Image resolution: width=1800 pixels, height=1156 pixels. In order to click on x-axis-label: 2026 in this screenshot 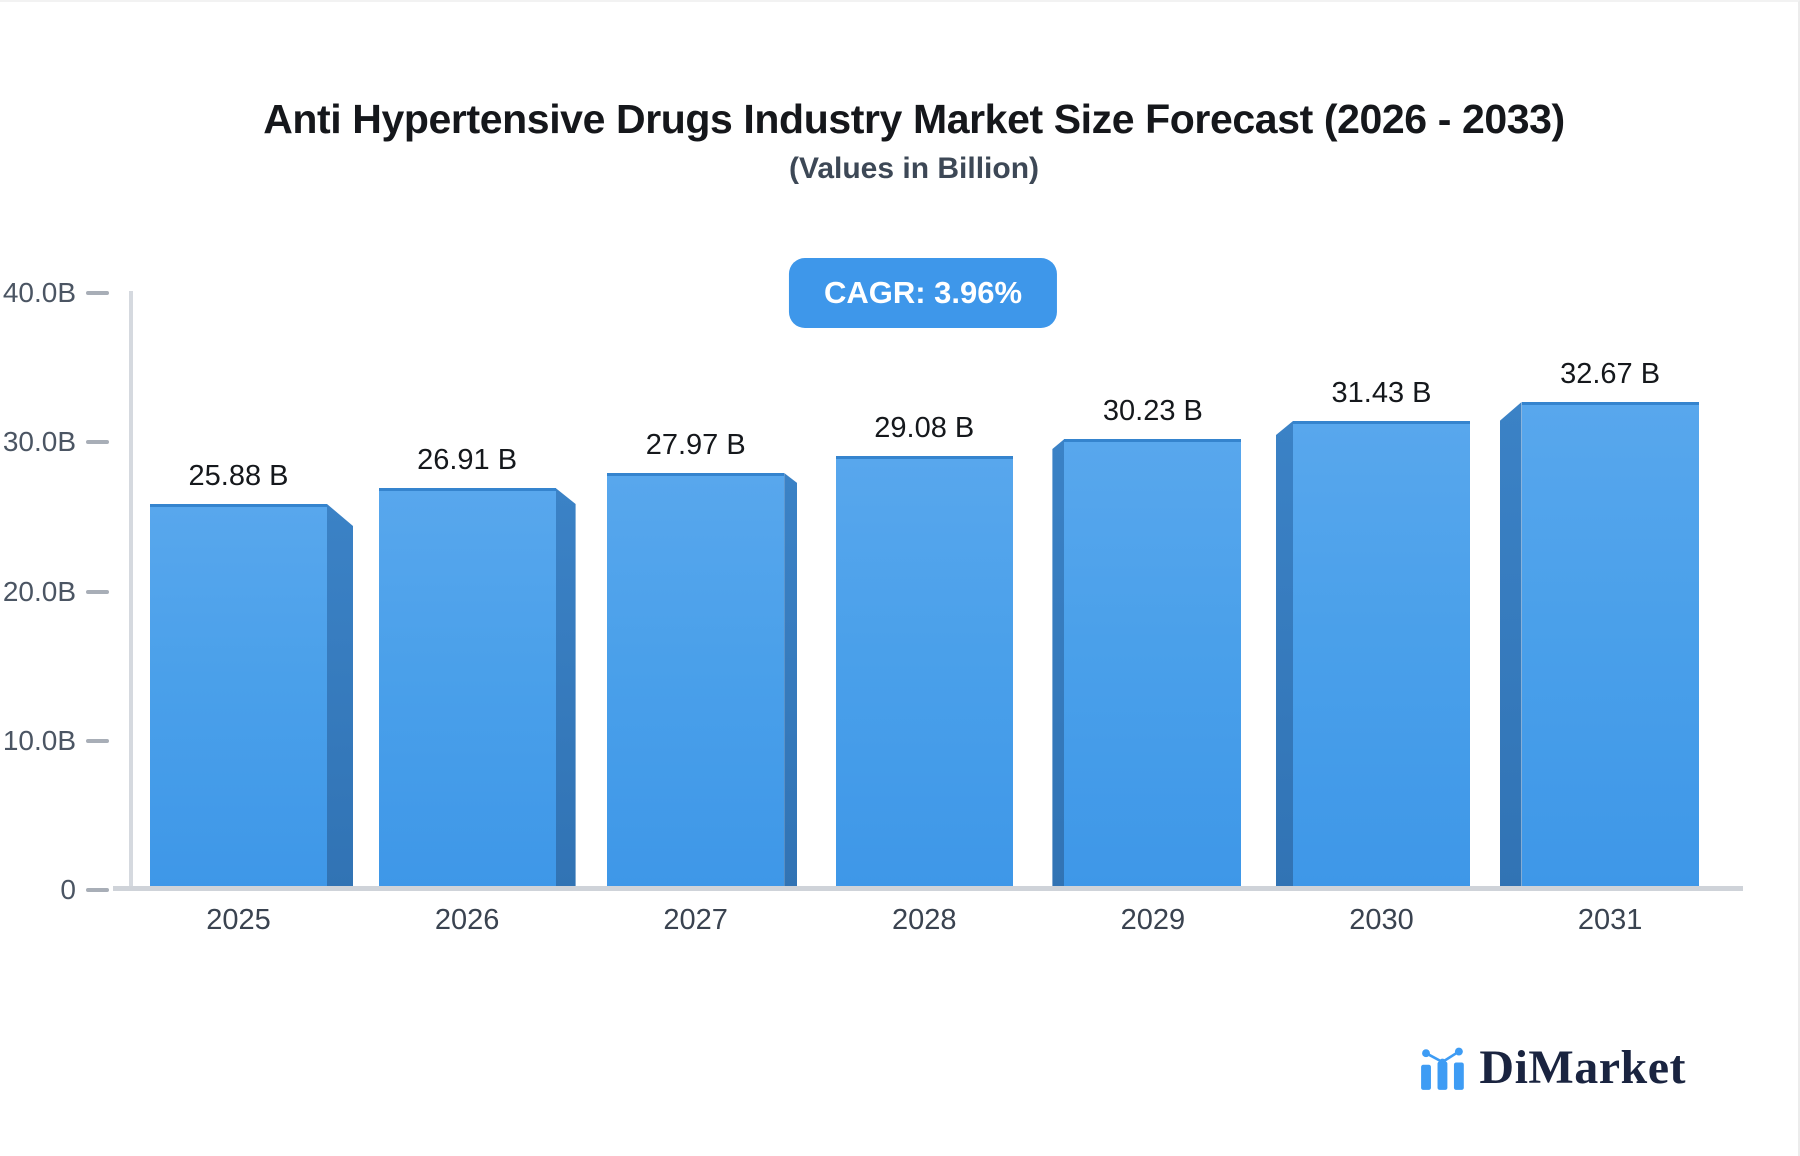, I will do `click(467, 920)`.